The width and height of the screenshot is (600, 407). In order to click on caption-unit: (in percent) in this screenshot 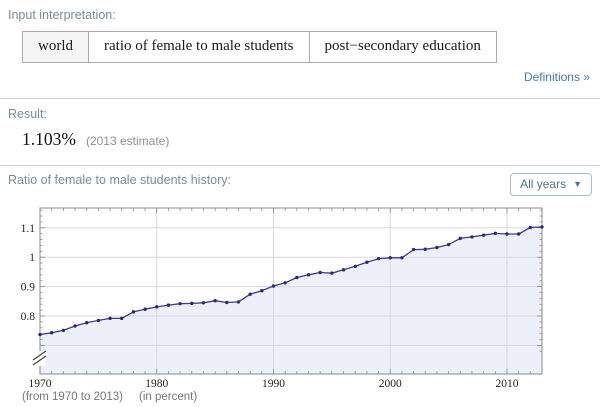, I will do `click(168, 397)`.